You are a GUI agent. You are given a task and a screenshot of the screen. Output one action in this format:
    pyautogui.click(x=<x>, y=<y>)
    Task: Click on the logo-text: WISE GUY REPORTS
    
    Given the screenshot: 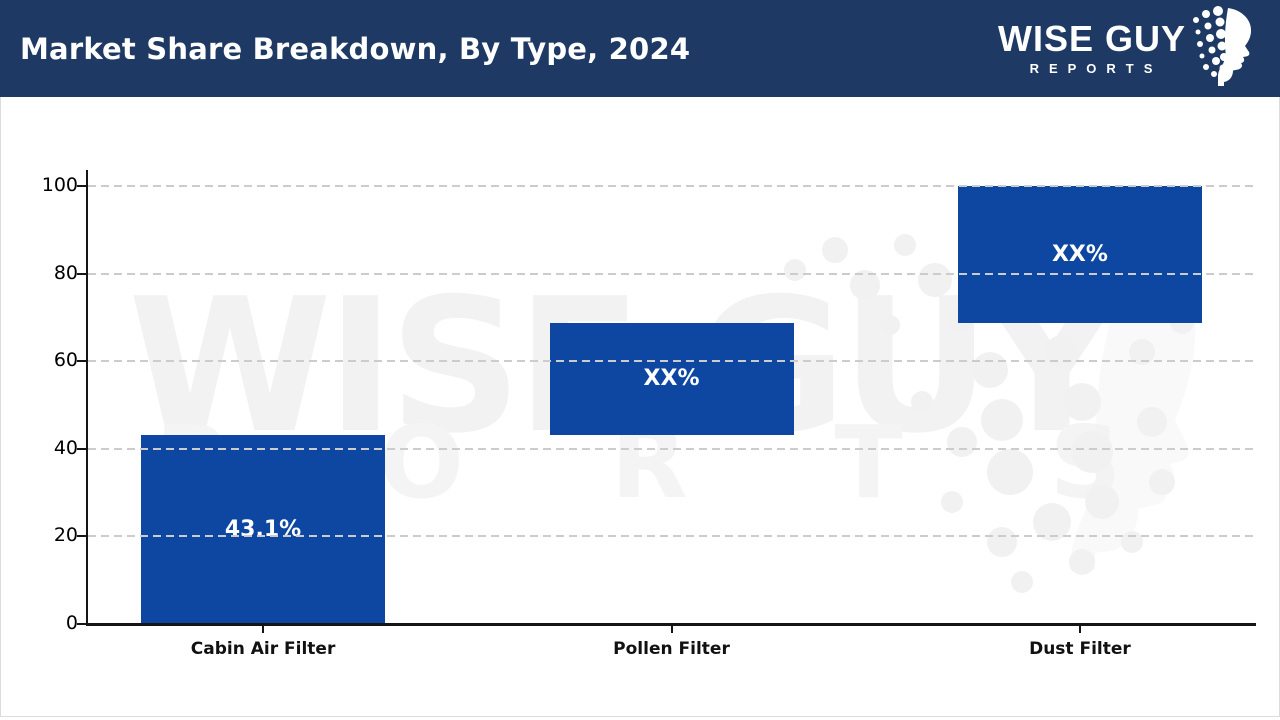 What is the action you would take?
    pyautogui.click(x=1091, y=47)
    